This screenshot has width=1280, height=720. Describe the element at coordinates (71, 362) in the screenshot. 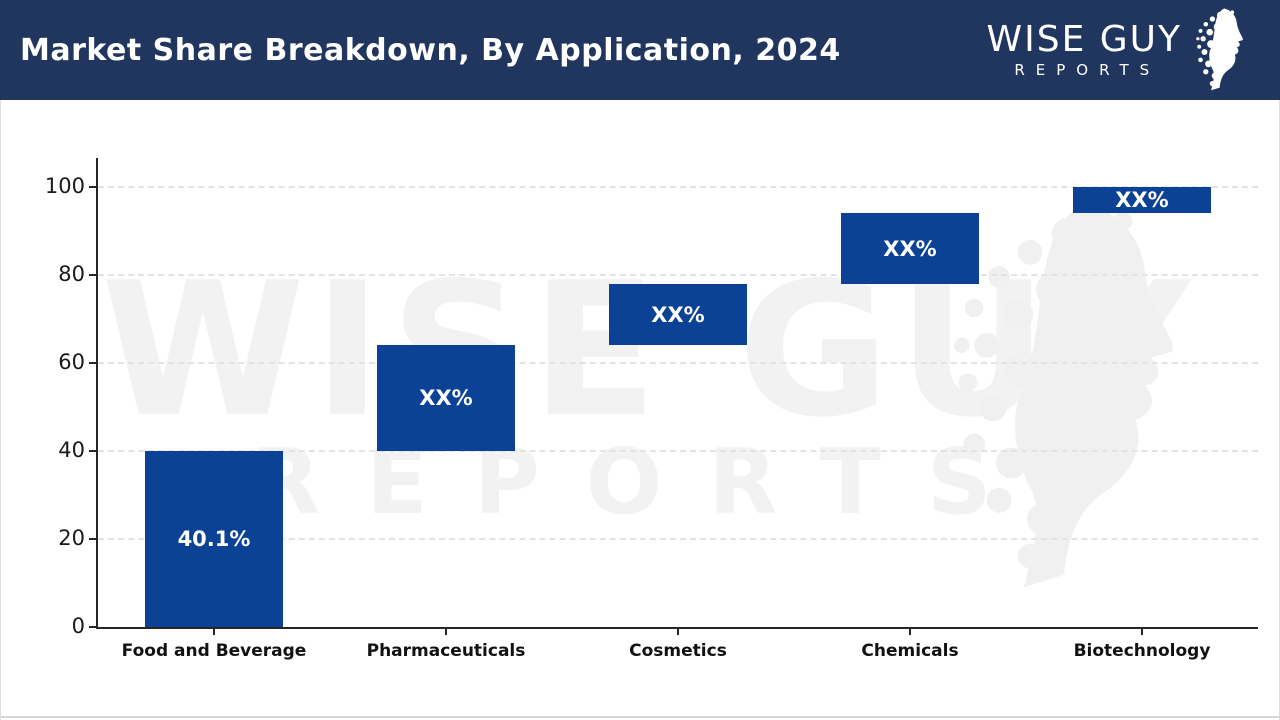

I see `y-tick-label-60: 60` at that location.